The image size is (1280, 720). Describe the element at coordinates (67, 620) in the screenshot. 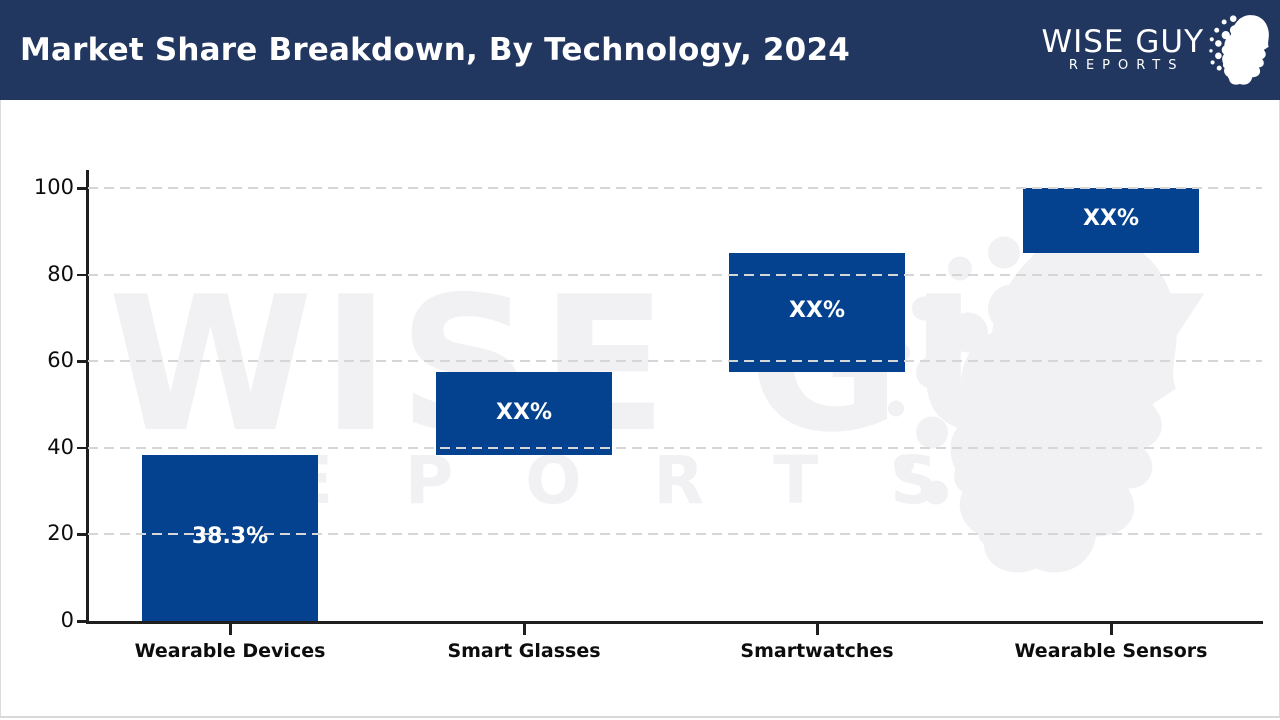

I see `y-axis-tick-label-0: 0` at that location.